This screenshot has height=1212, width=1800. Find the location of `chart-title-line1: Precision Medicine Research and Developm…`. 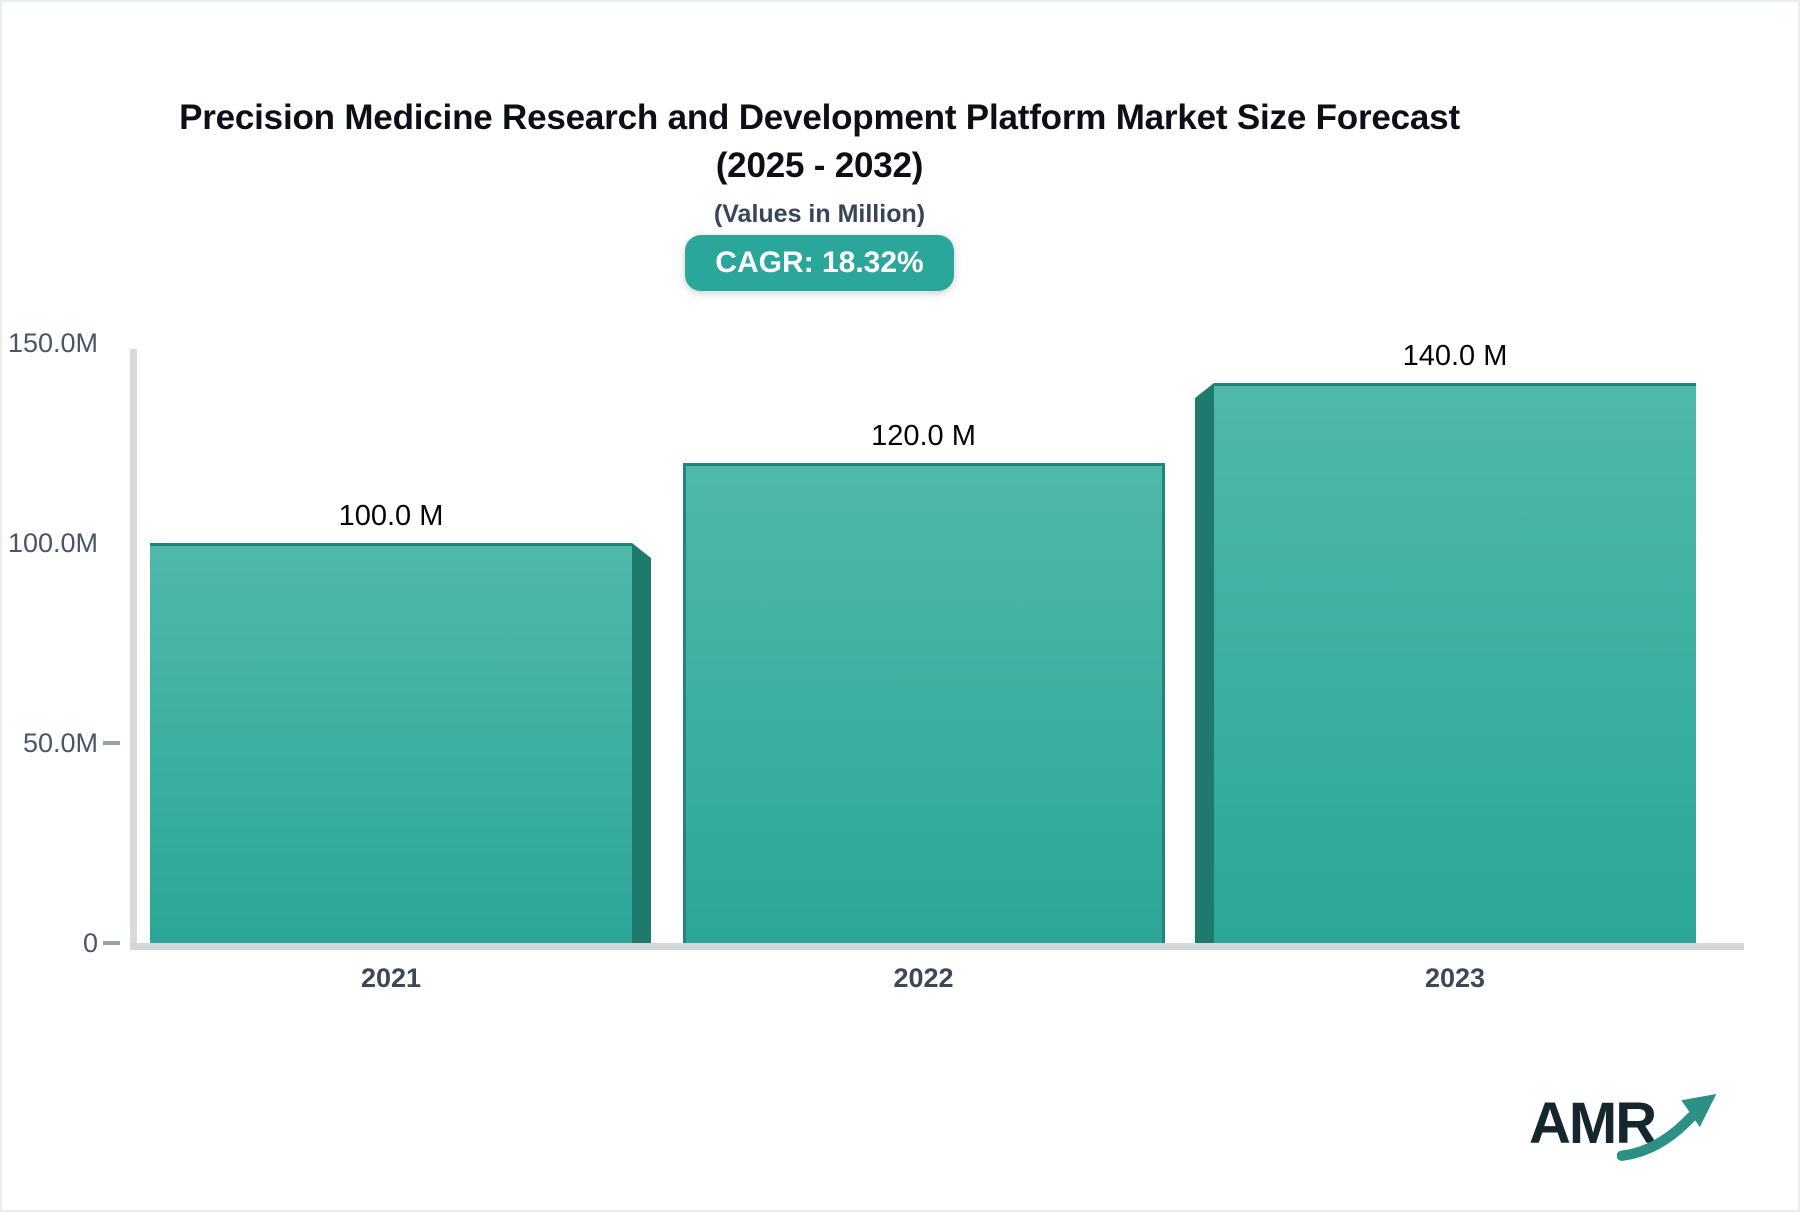

chart-title-line1: Precision Medicine Research and Developm… is located at coordinates (819, 117).